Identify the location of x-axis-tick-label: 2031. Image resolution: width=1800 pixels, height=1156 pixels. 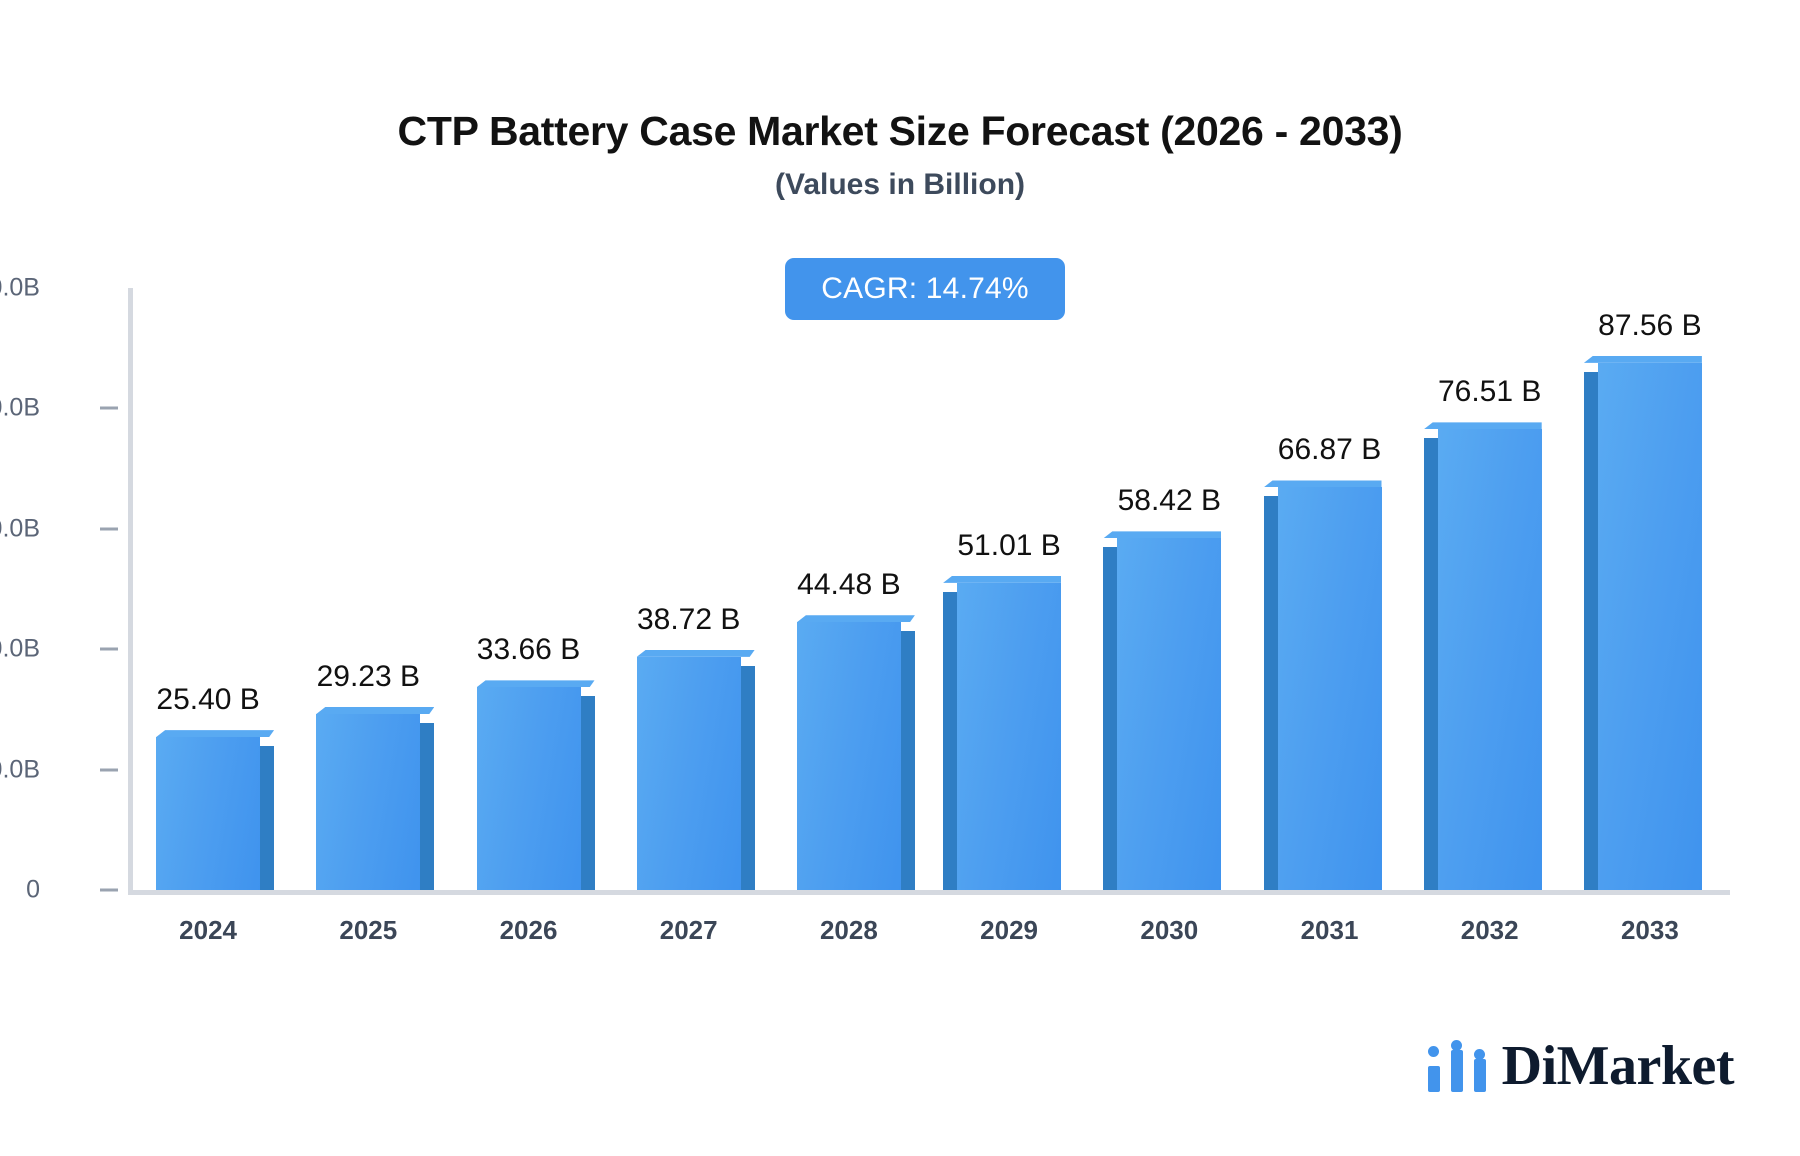
(1329, 930).